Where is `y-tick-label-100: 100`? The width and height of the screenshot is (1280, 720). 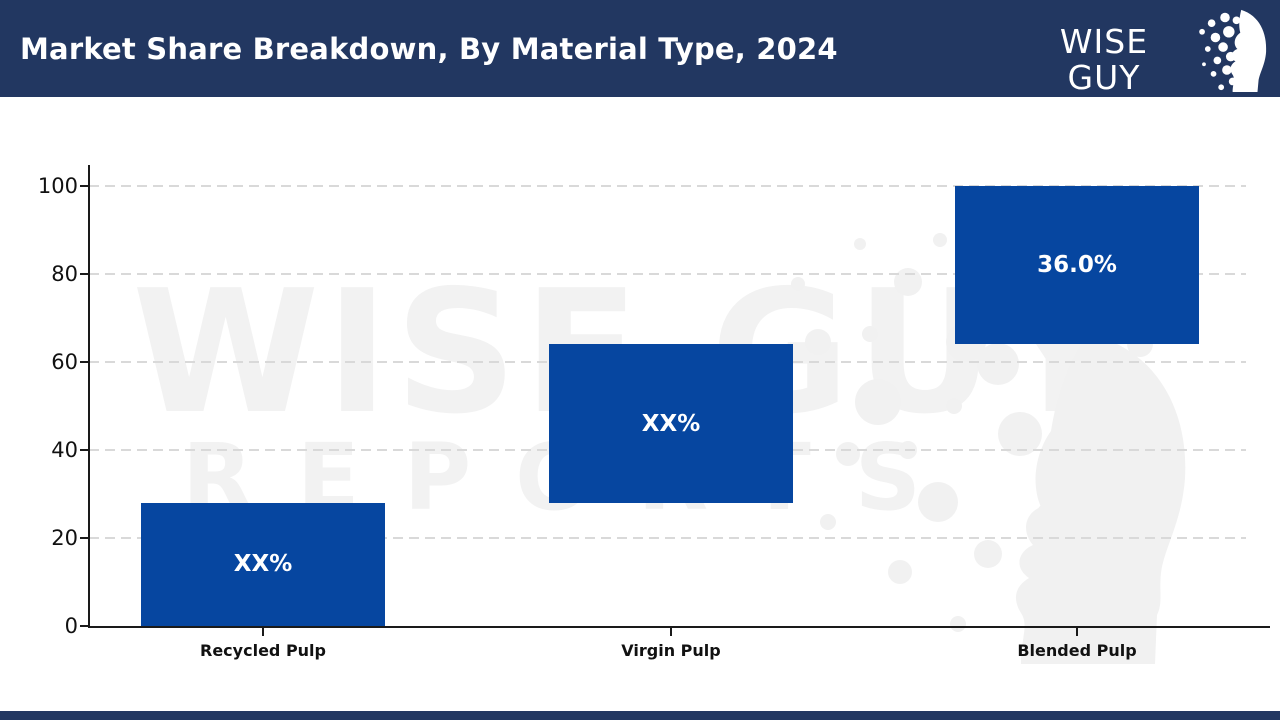 y-tick-label-100: 100 is located at coordinates (57, 186).